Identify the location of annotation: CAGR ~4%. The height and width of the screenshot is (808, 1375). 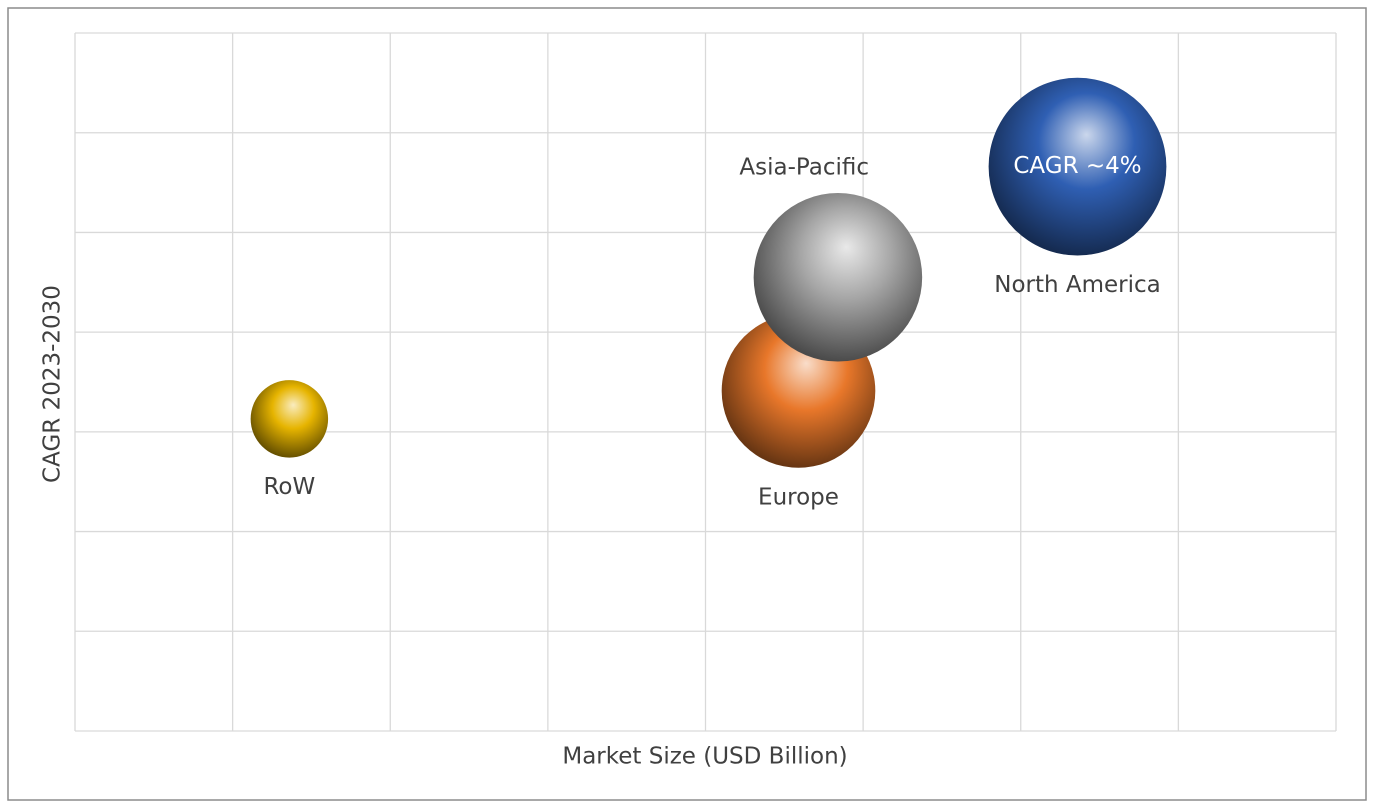
(1077, 166).